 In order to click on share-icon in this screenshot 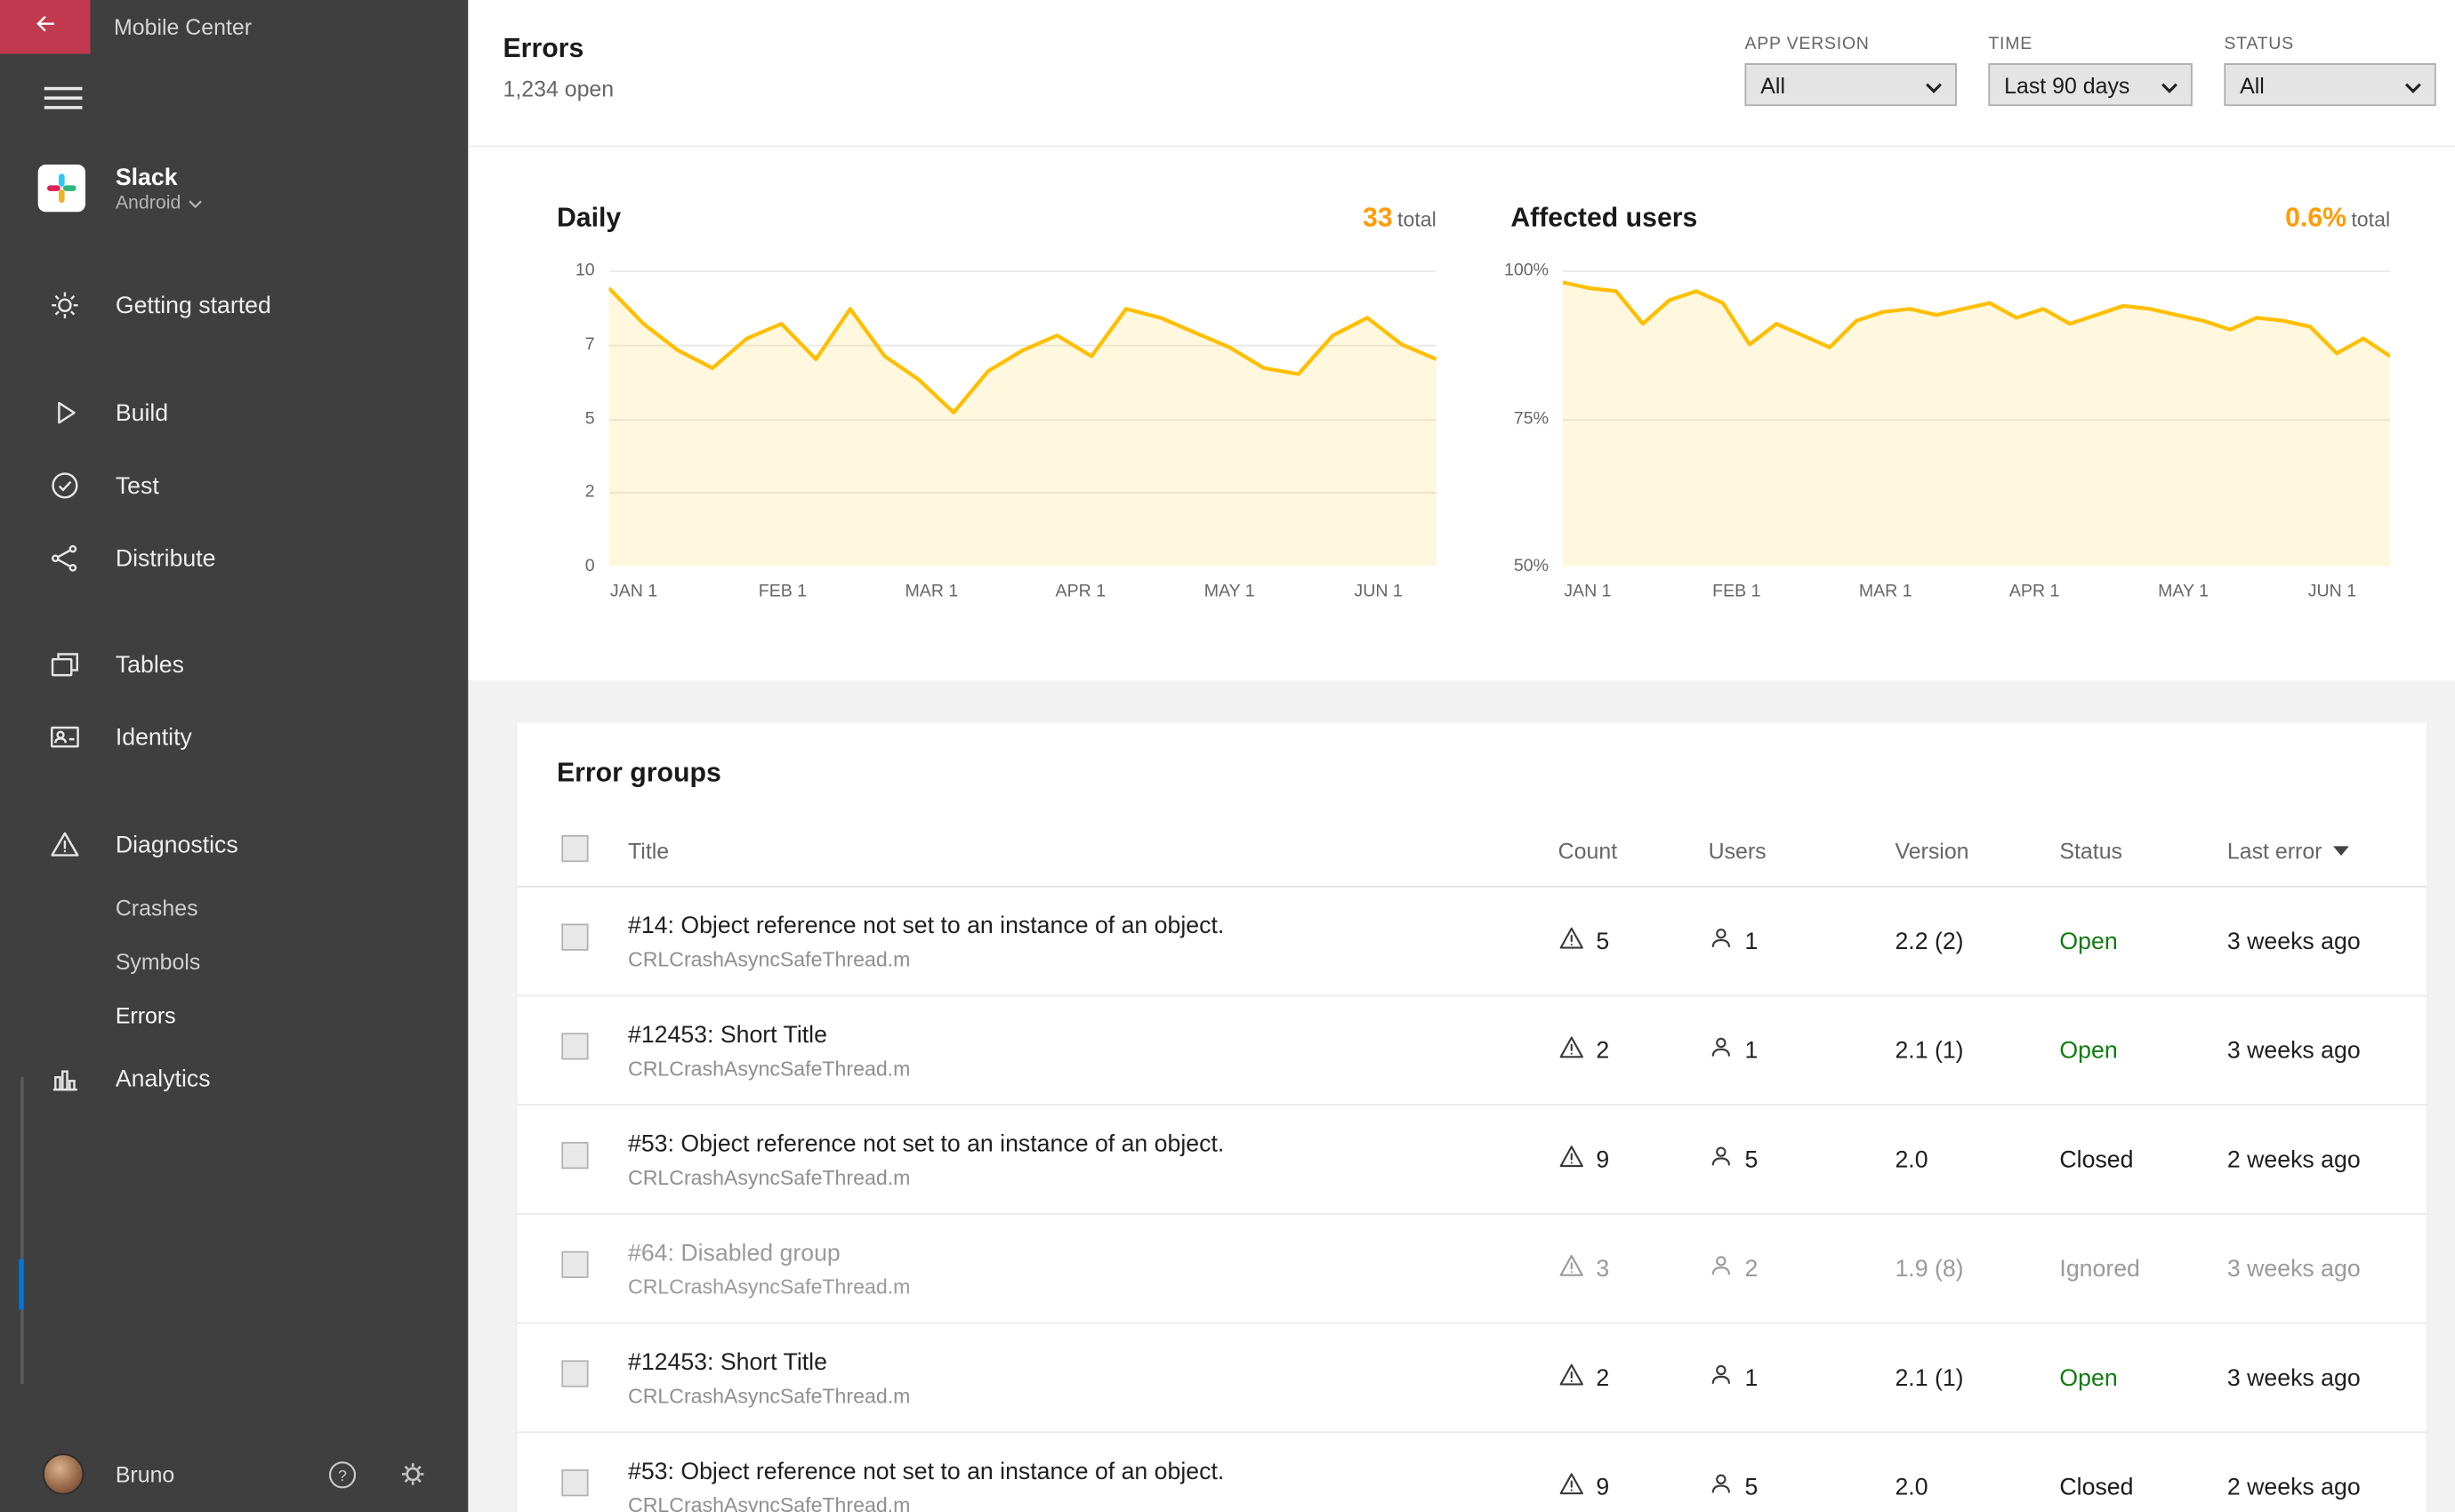, I will do `click(65, 558)`.